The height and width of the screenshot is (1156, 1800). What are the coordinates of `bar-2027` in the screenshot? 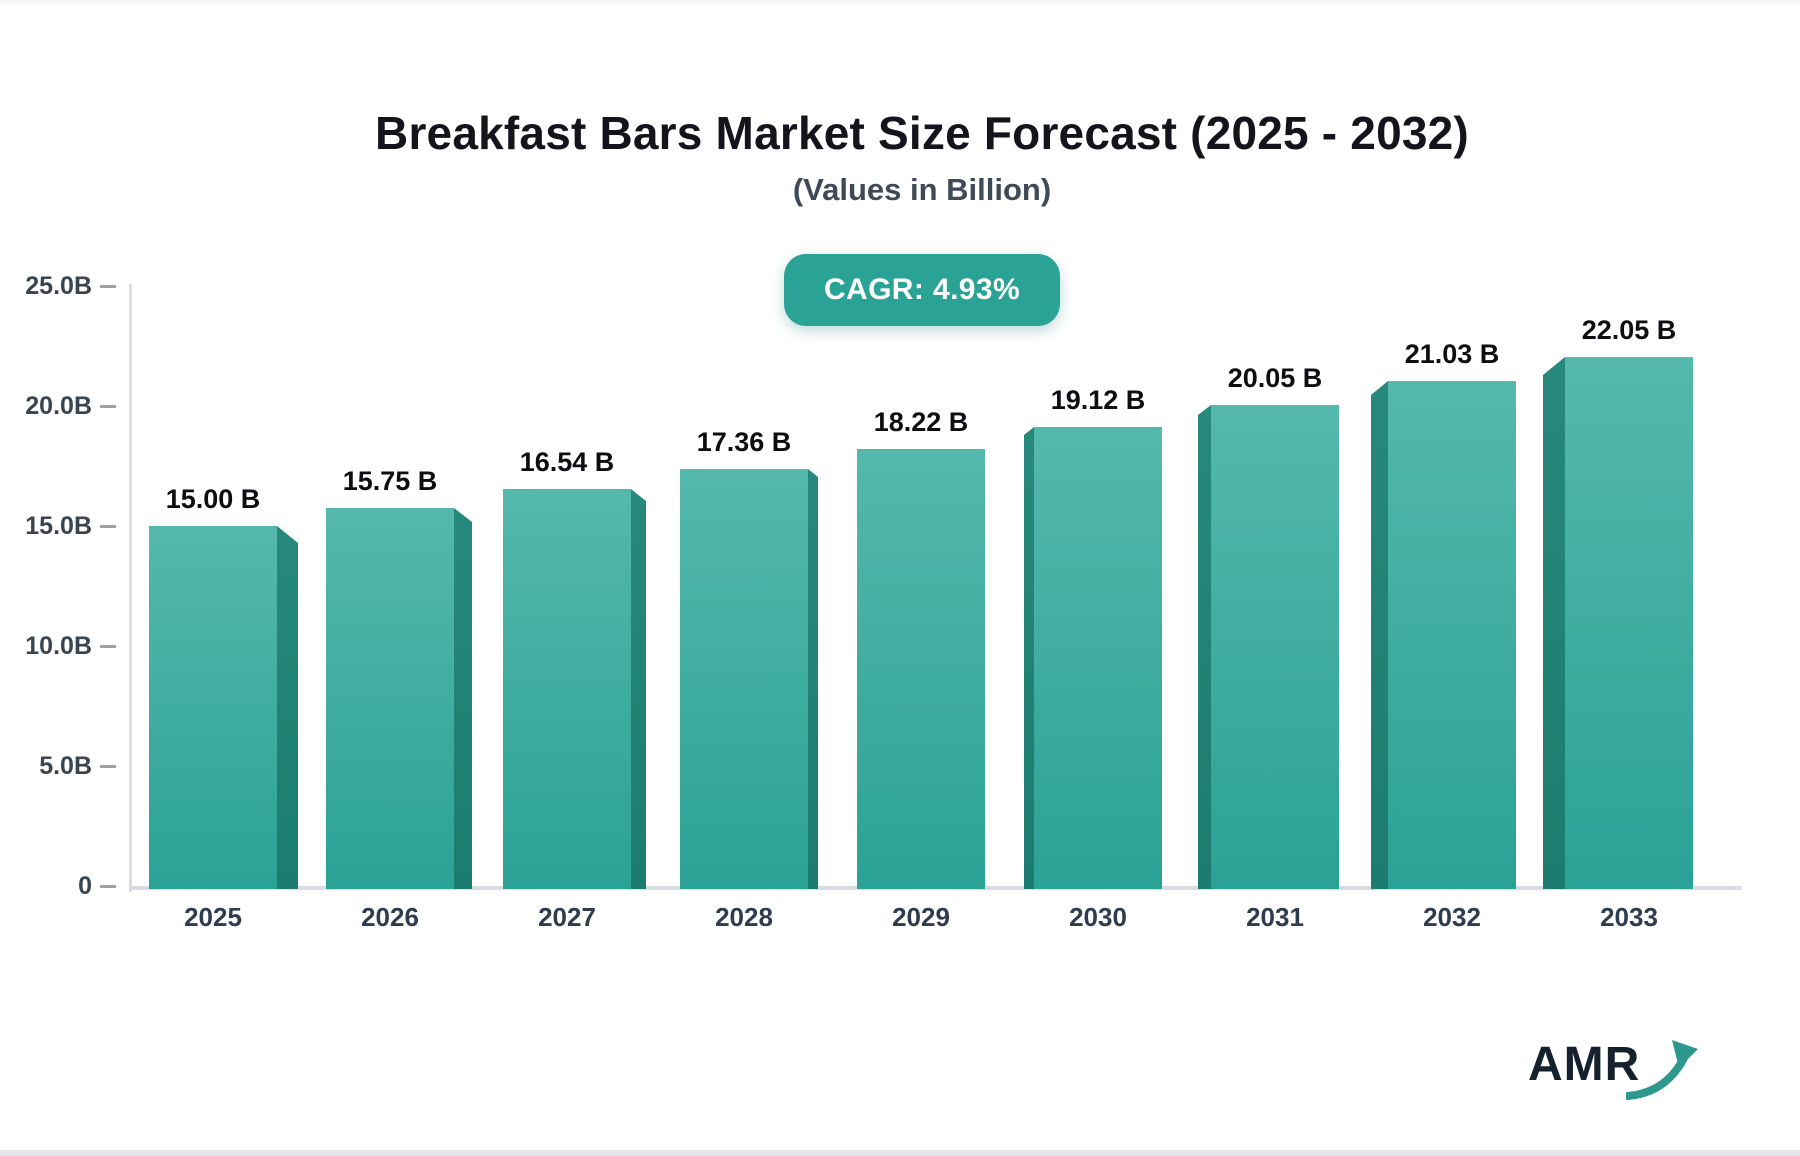 It's located at (567, 689).